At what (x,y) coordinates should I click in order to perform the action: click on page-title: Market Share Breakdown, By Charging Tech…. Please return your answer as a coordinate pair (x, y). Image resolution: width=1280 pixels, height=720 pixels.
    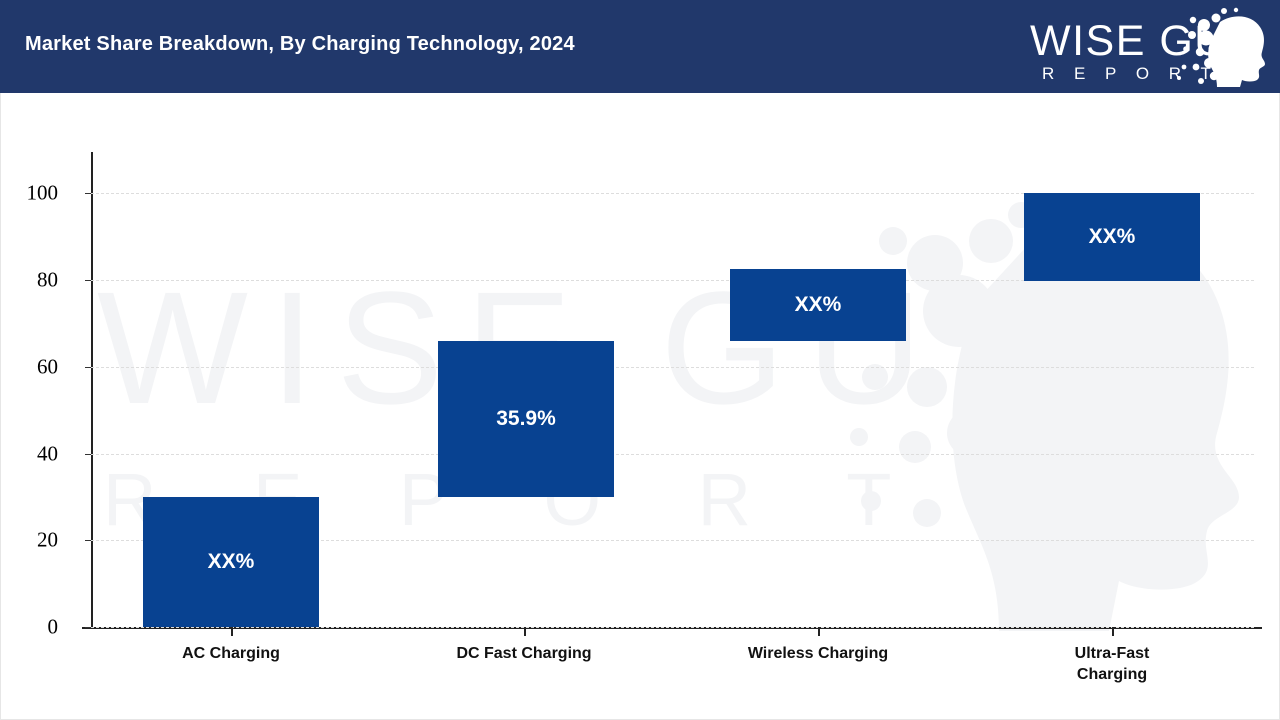
    Looking at the image, I should click on (300, 44).